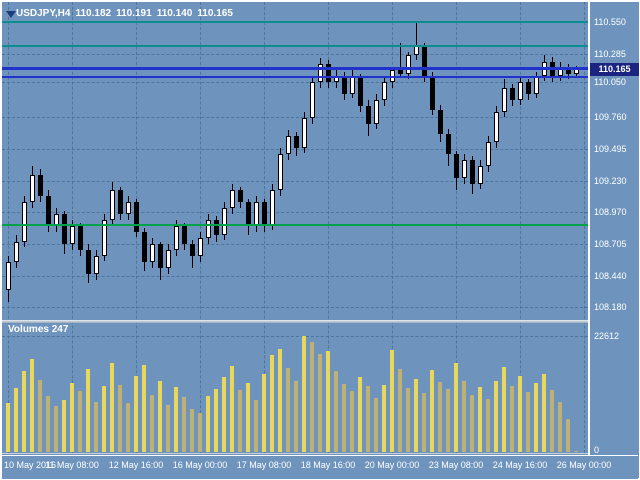 This screenshot has height=480, width=640. Describe the element at coordinates (610, 276) in the screenshot. I see `price-scale-label: 108.440` at that location.